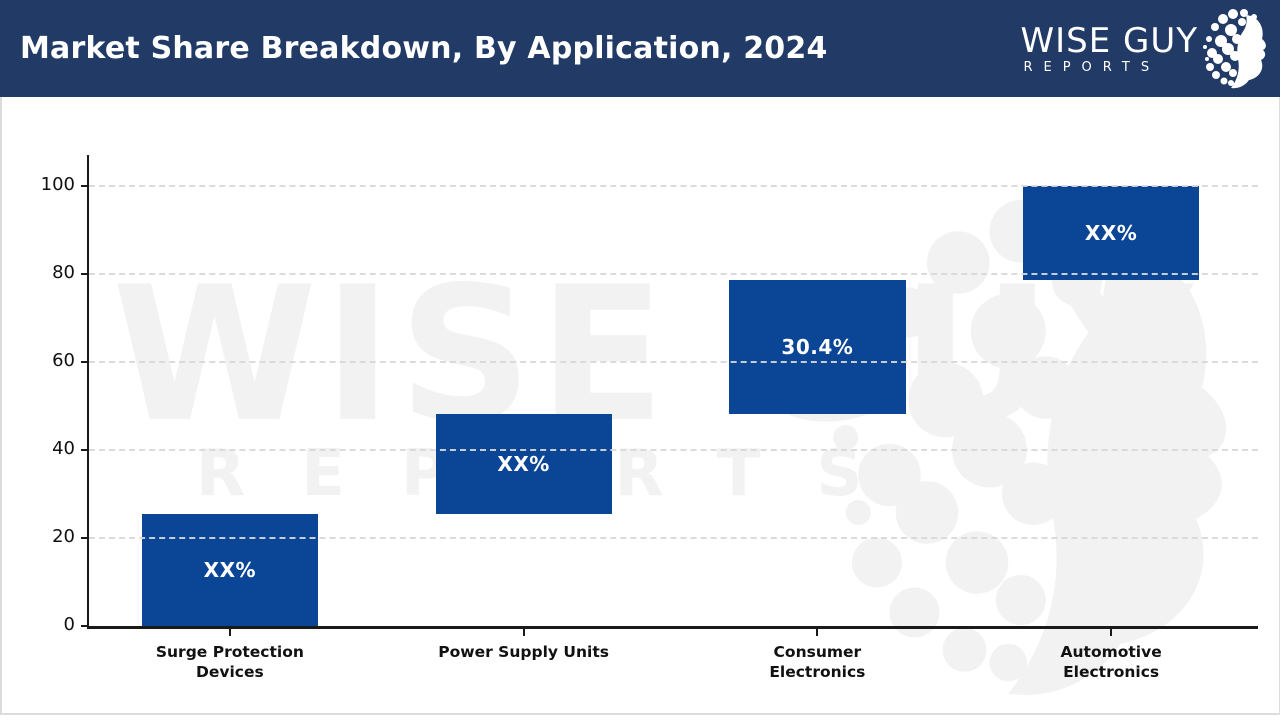 This screenshot has height=720, width=1280. Describe the element at coordinates (57, 184) in the screenshot. I see `y-axis-tick-label: 100` at that location.